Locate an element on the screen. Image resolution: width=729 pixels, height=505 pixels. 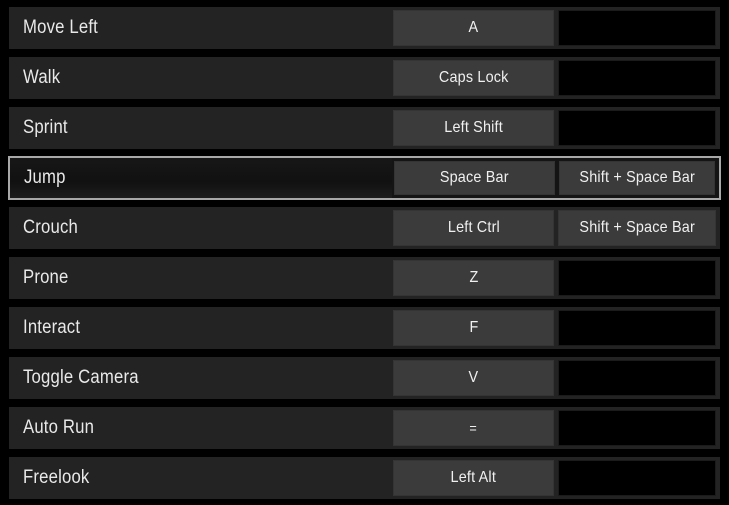
primary-key-label: Left Shift is located at coordinates (473, 127).